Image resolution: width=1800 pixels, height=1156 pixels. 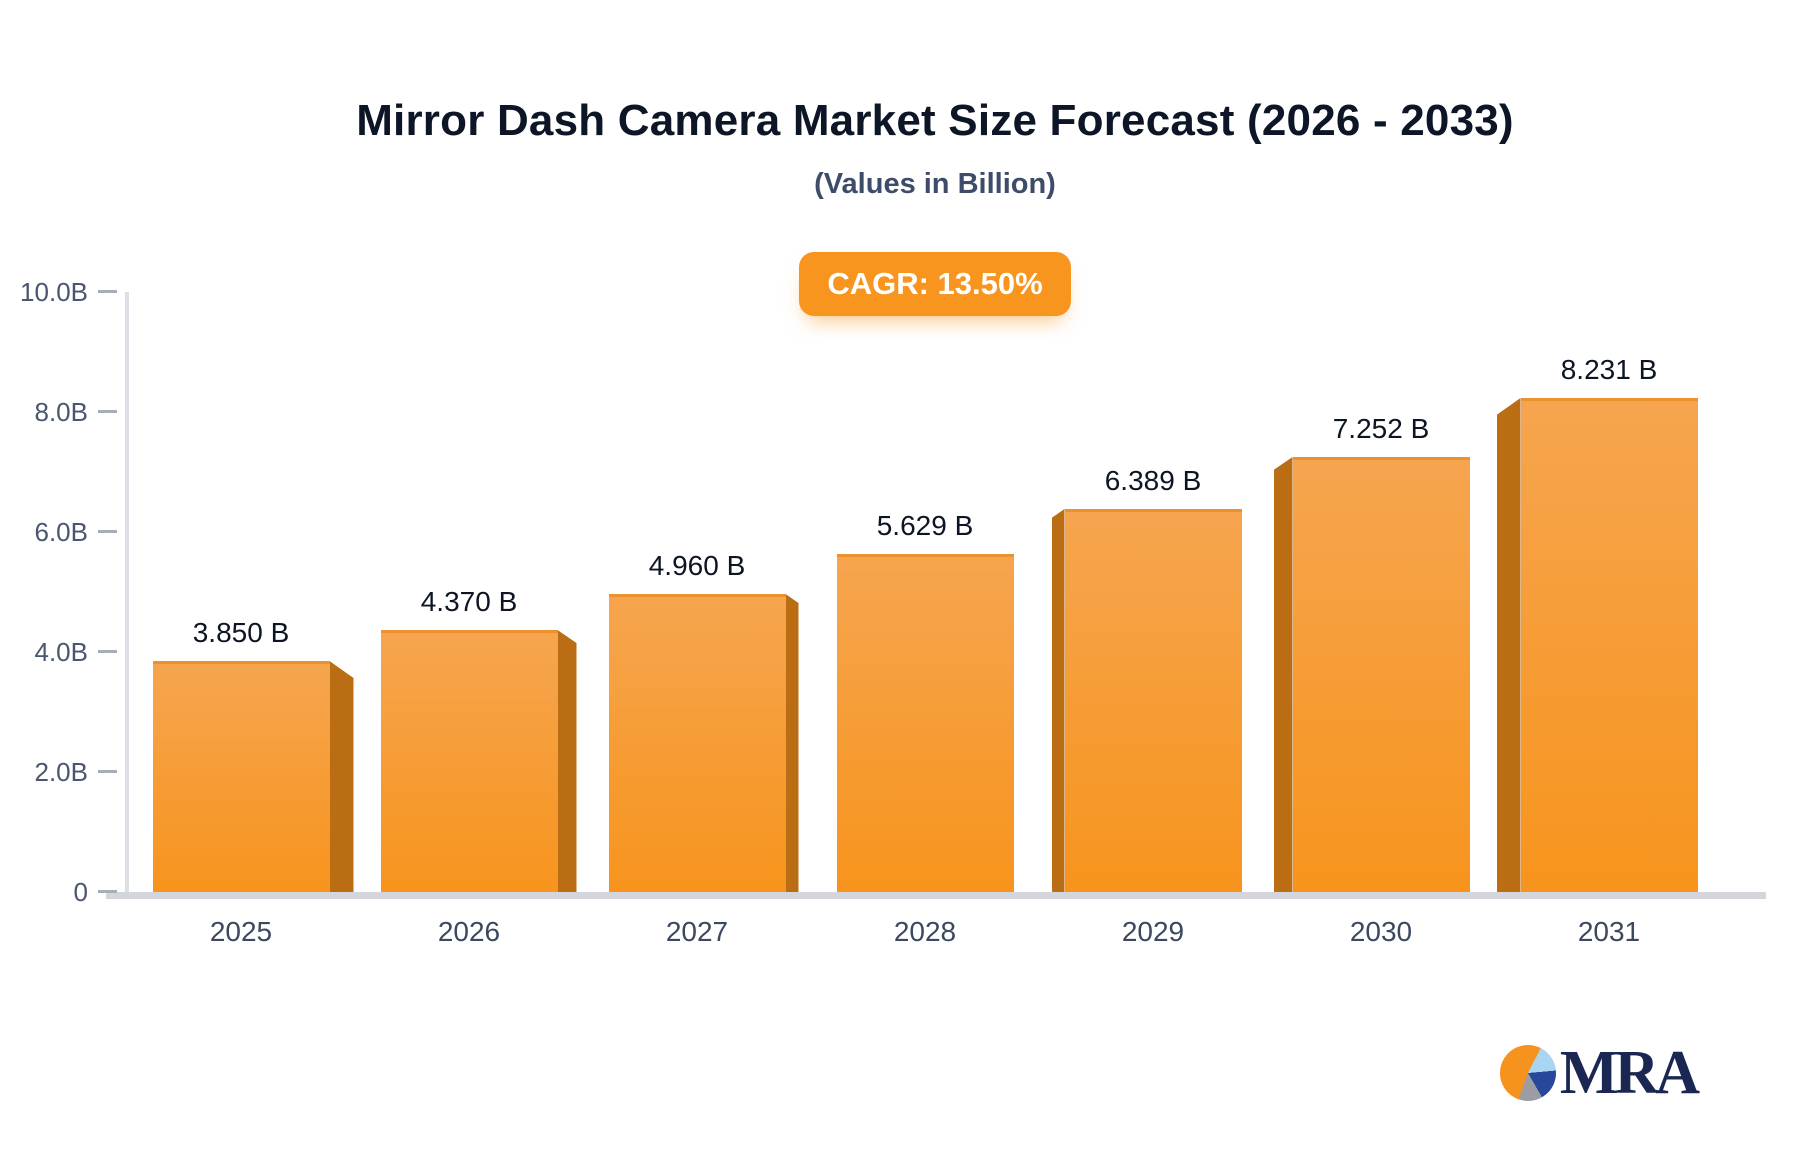 I want to click on pie-chart-logo-icon, so click(x=1527, y=1073).